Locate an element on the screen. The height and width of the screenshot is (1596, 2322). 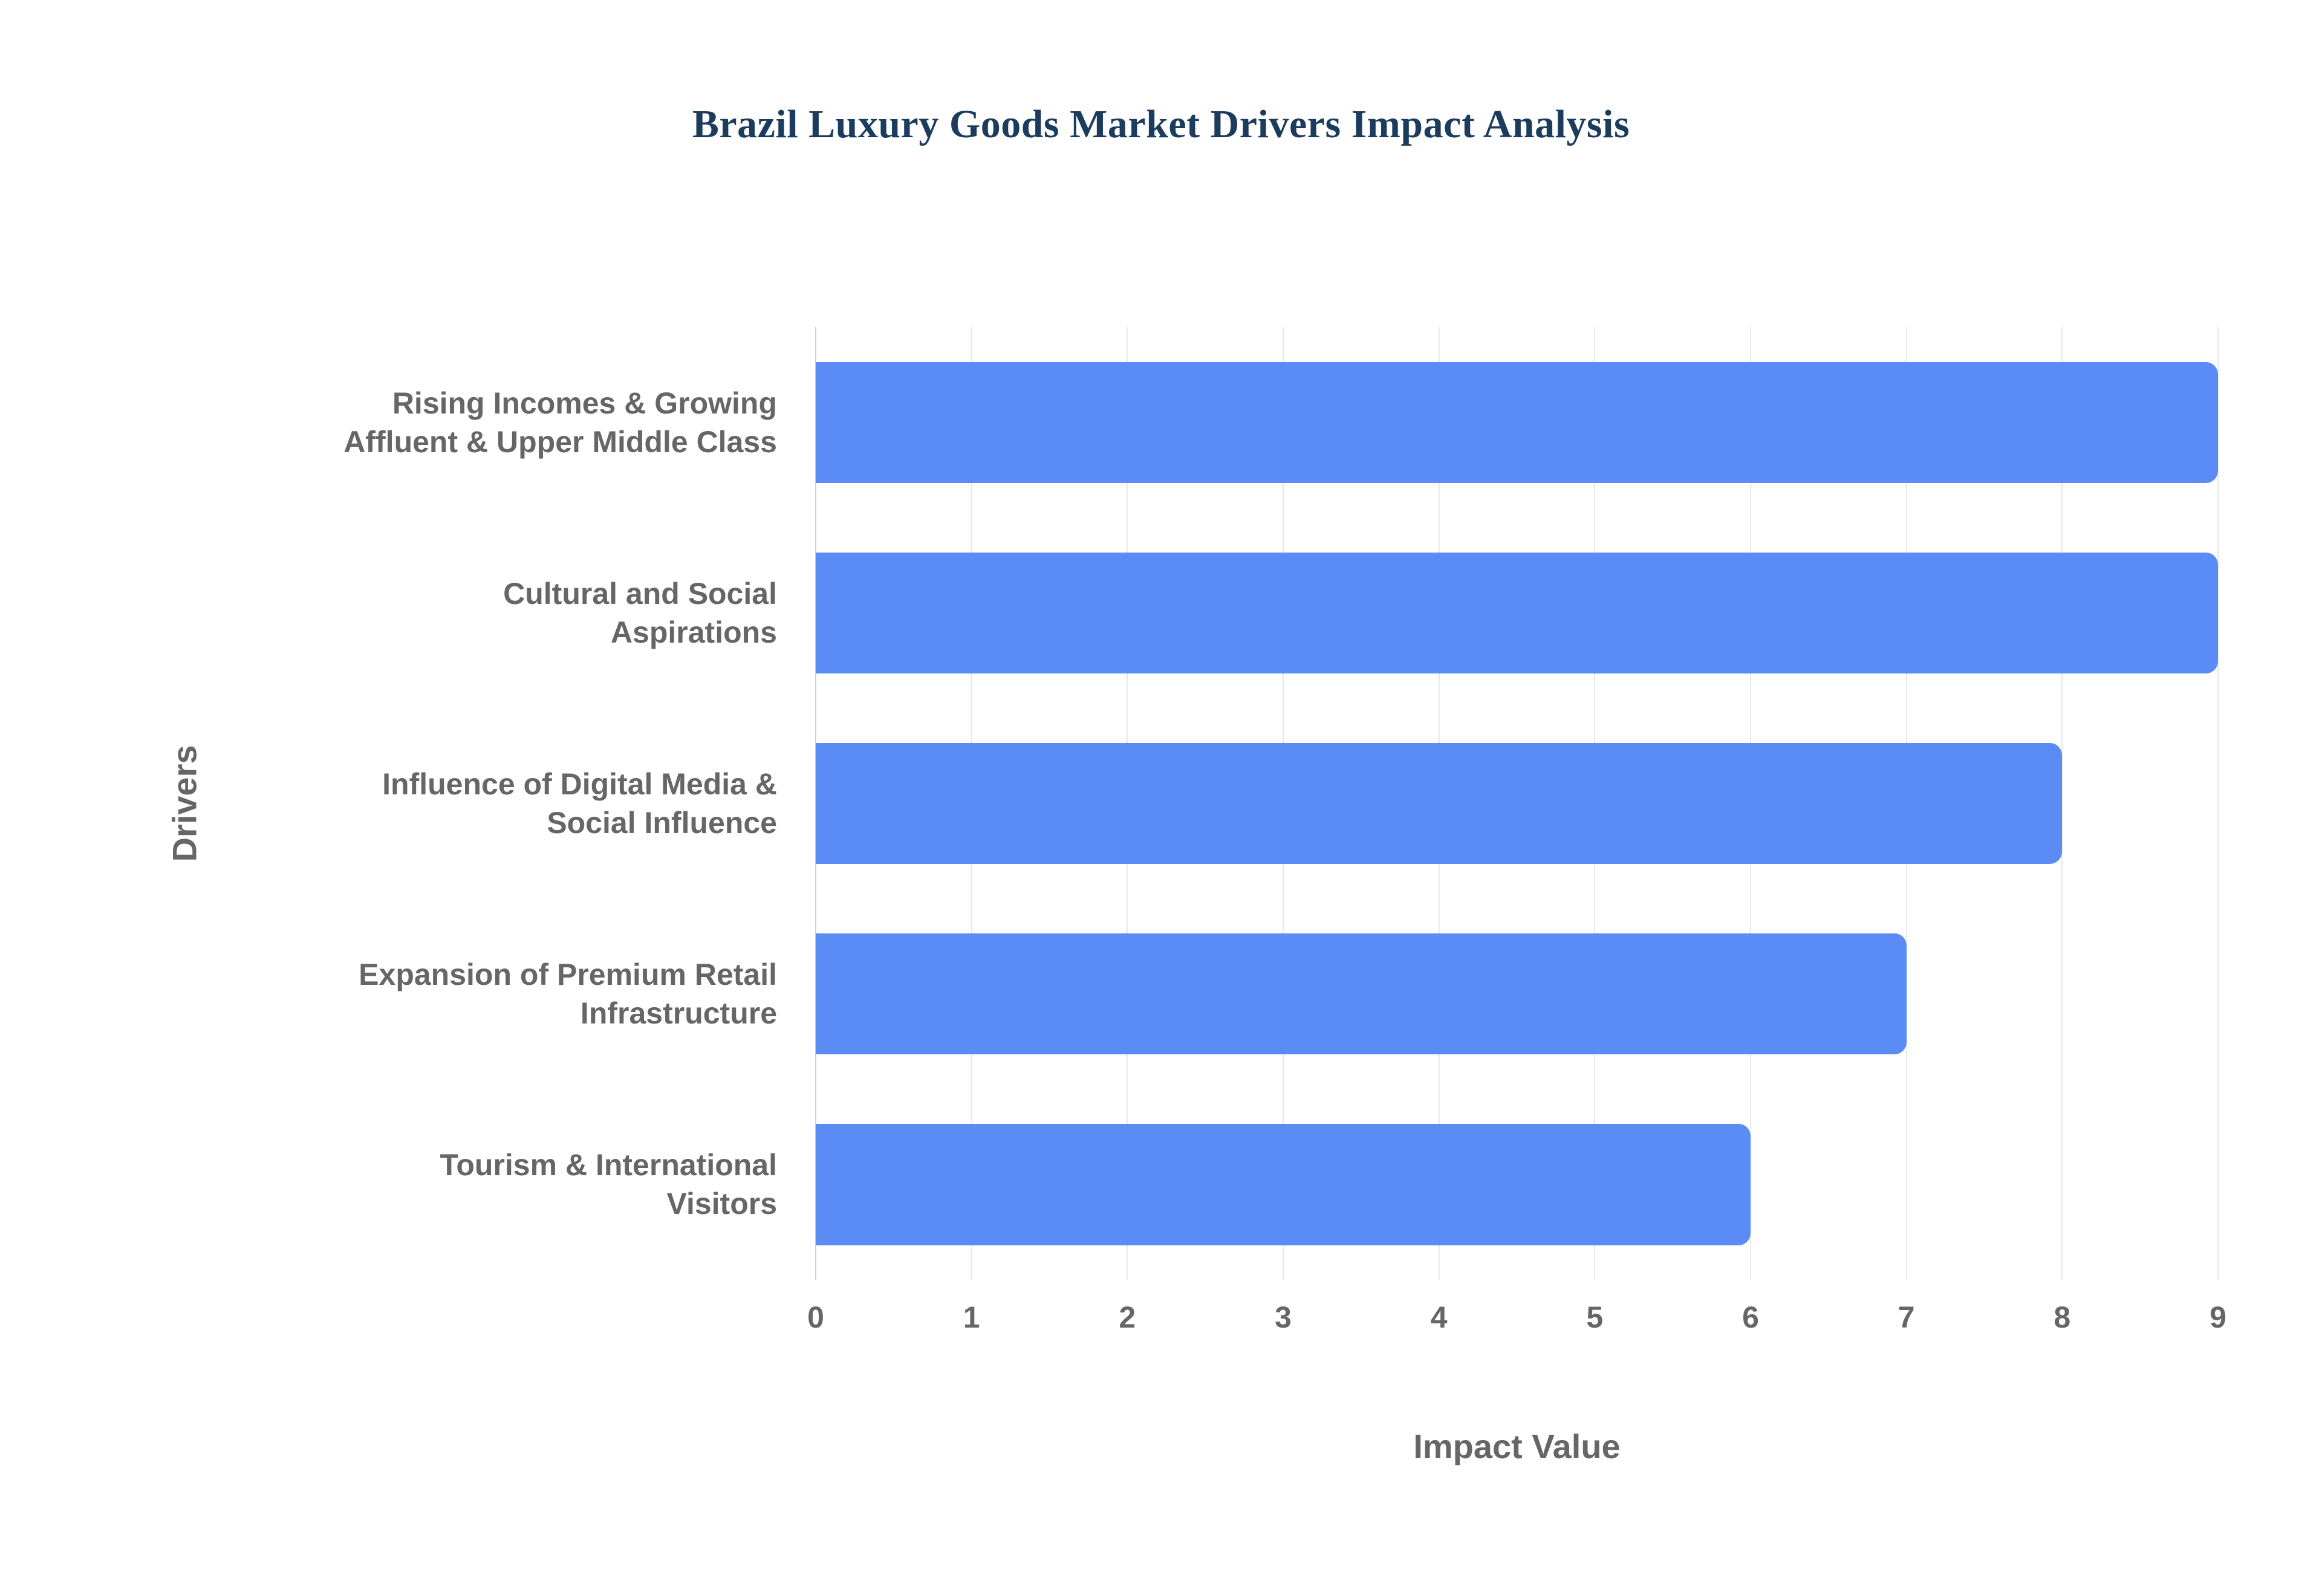
x-tick-label: 7 is located at coordinates (1906, 1317).